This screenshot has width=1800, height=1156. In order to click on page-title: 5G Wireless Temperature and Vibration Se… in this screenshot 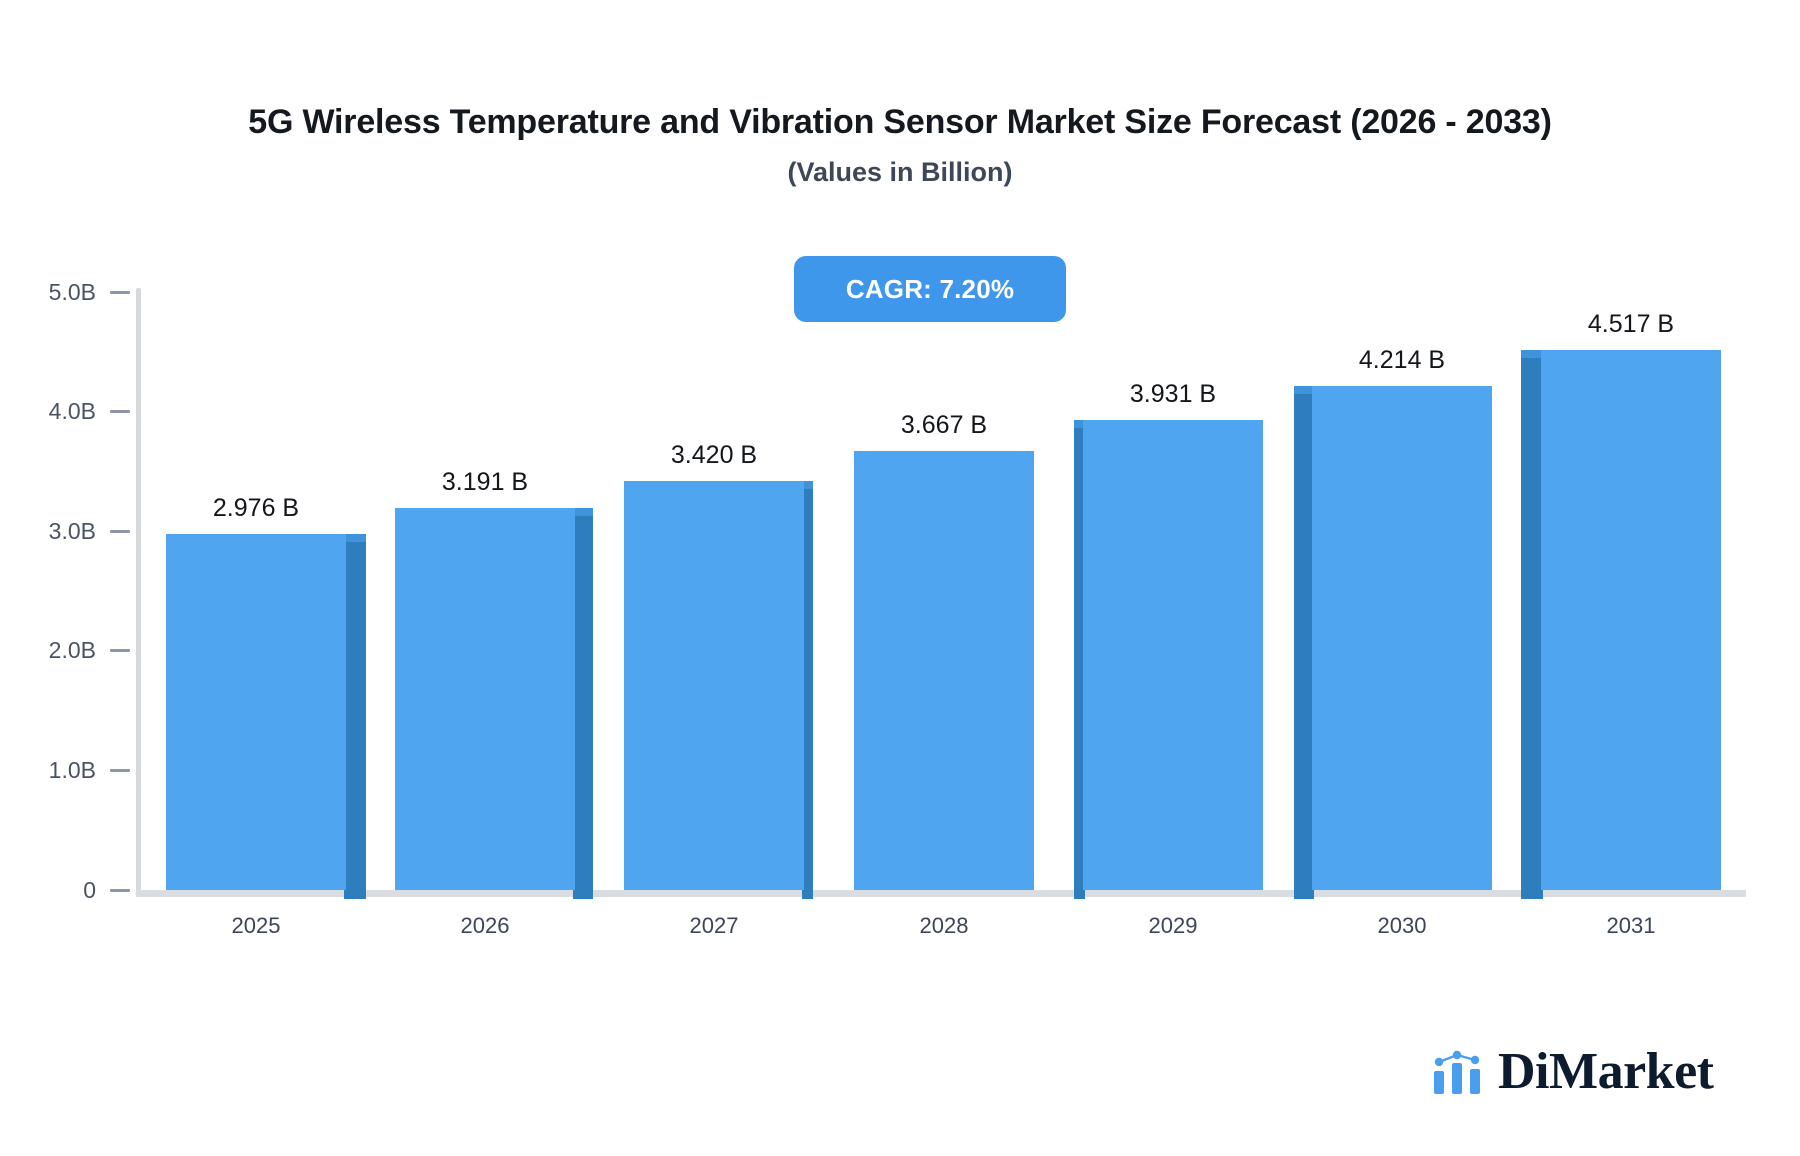, I will do `click(900, 122)`.